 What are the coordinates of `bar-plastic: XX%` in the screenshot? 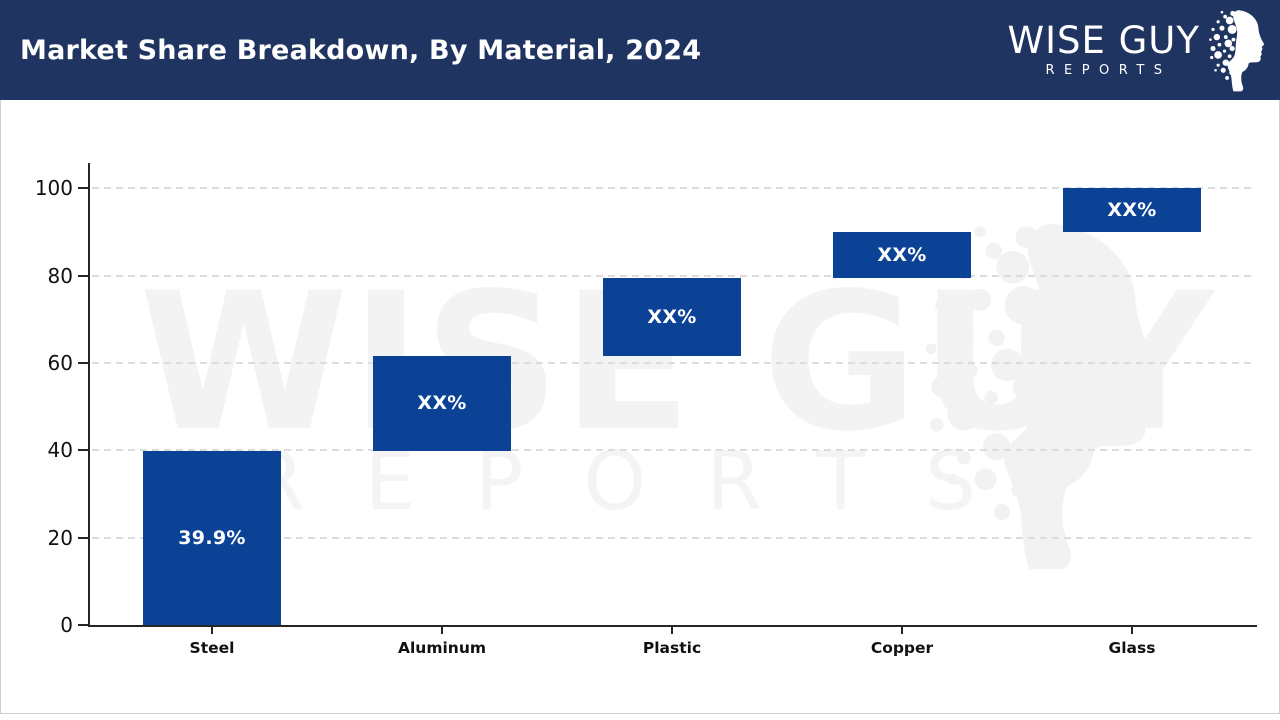 It's located at (672, 317).